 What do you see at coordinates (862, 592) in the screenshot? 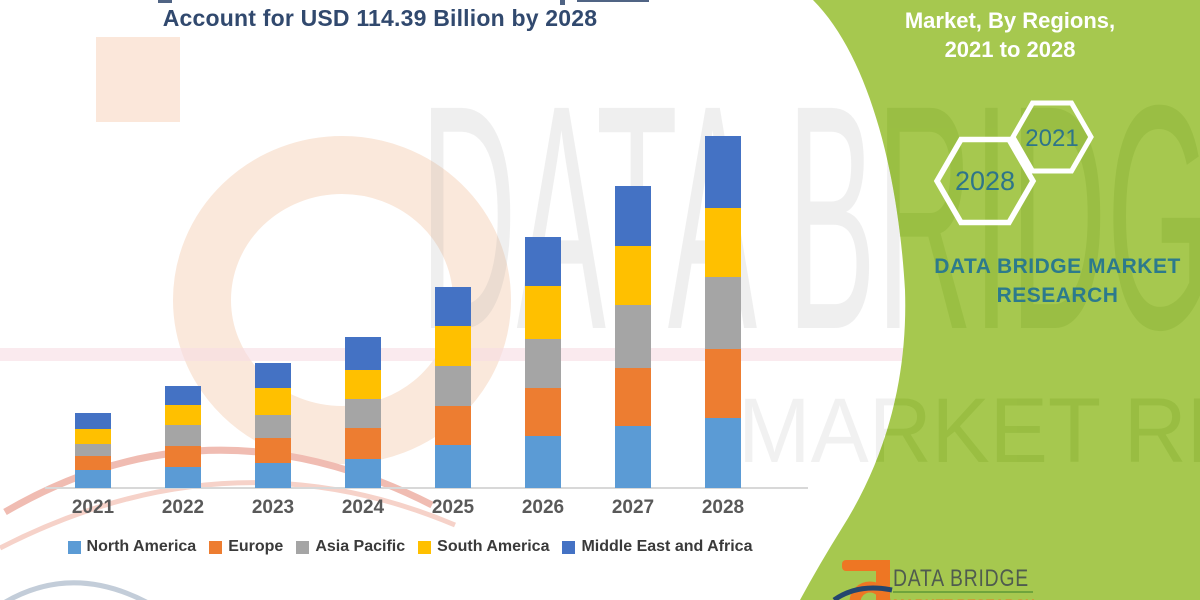
I see `logo-swoosh` at bounding box center [862, 592].